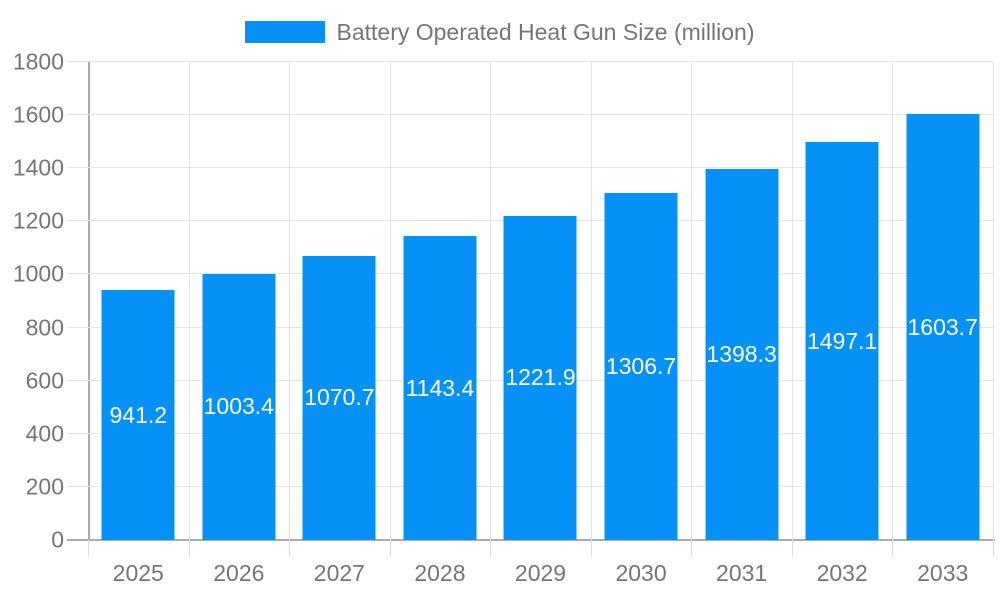  Describe the element at coordinates (531, 540) in the screenshot. I see `x-axis-line` at that location.